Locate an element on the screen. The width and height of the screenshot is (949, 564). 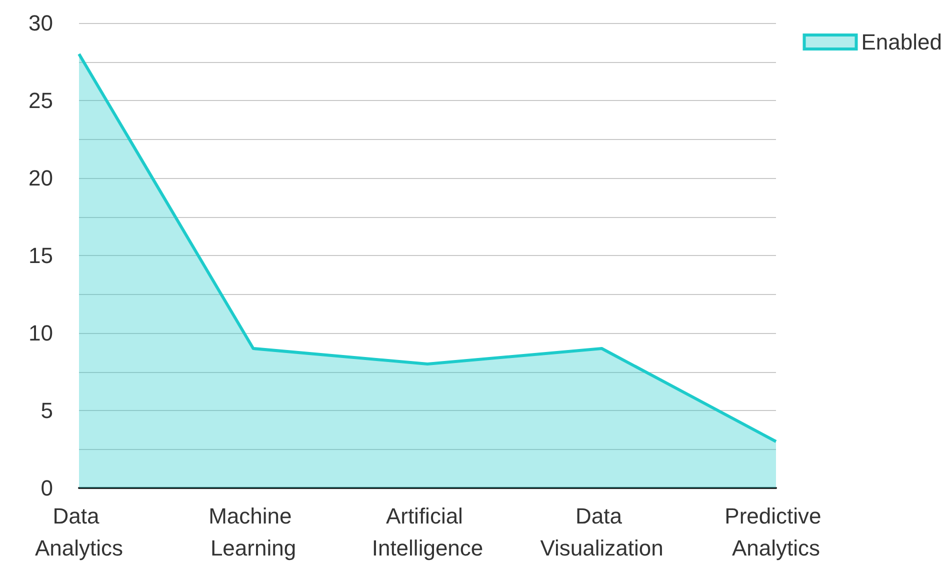
x-tick-label: Predictive Analytics is located at coordinates (776, 532).